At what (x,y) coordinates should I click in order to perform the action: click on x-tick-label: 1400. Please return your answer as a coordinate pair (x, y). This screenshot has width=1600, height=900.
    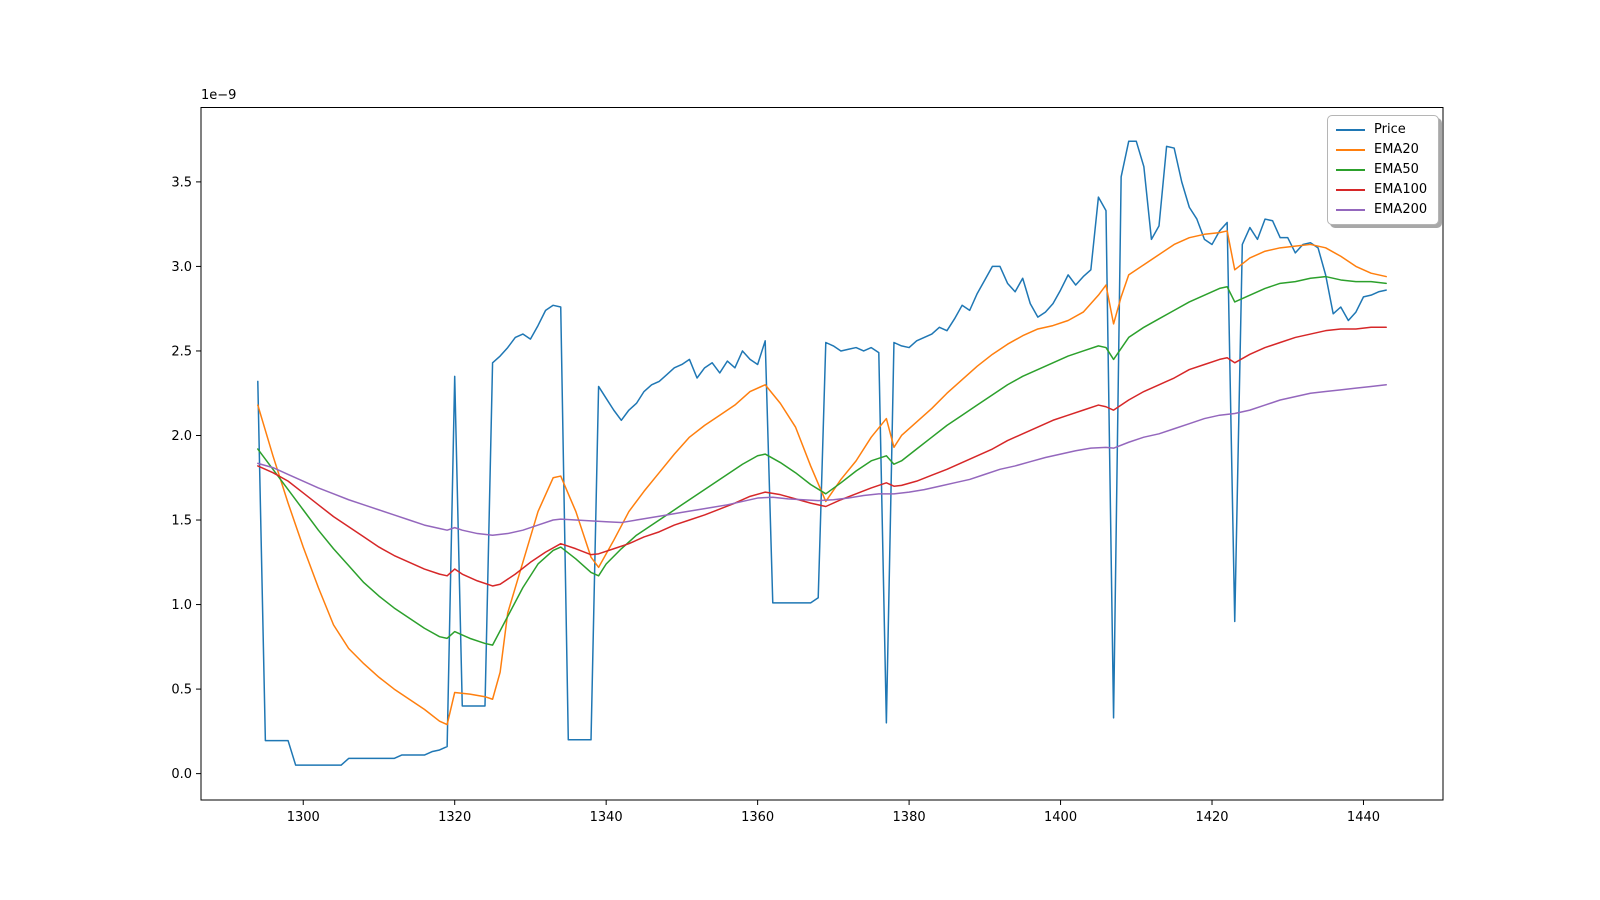
    Looking at the image, I should click on (1060, 817).